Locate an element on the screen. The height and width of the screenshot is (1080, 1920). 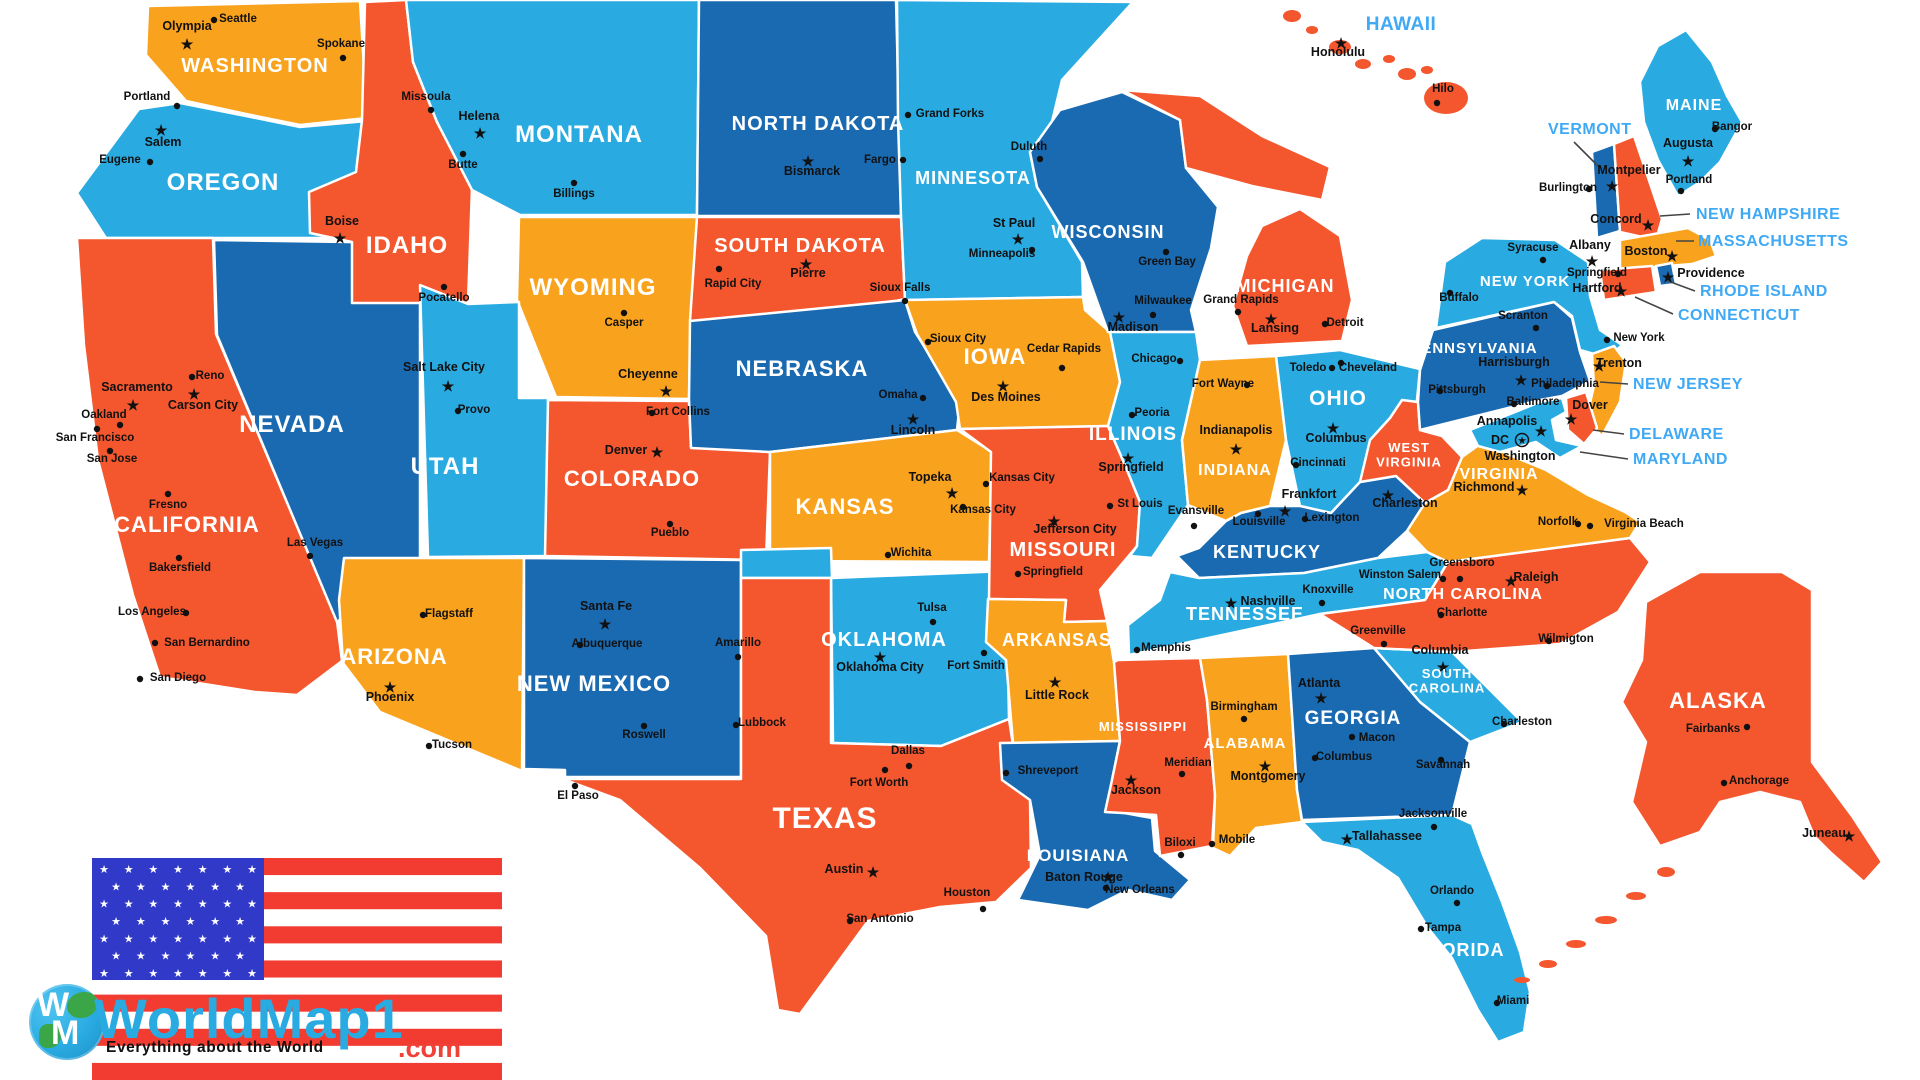
region-label-maryland: MARYLAND is located at coordinates (1680, 459).